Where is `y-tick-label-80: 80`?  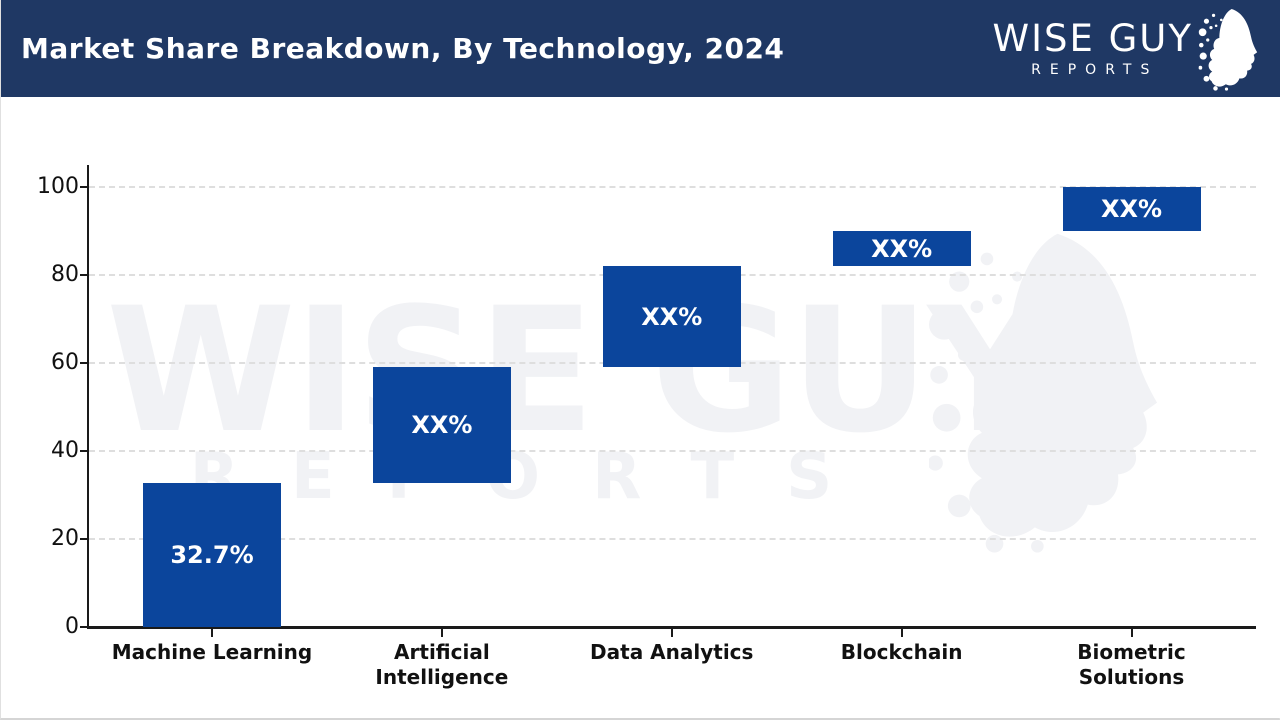 y-tick-label-80: 80 is located at coordinates (65, 274).